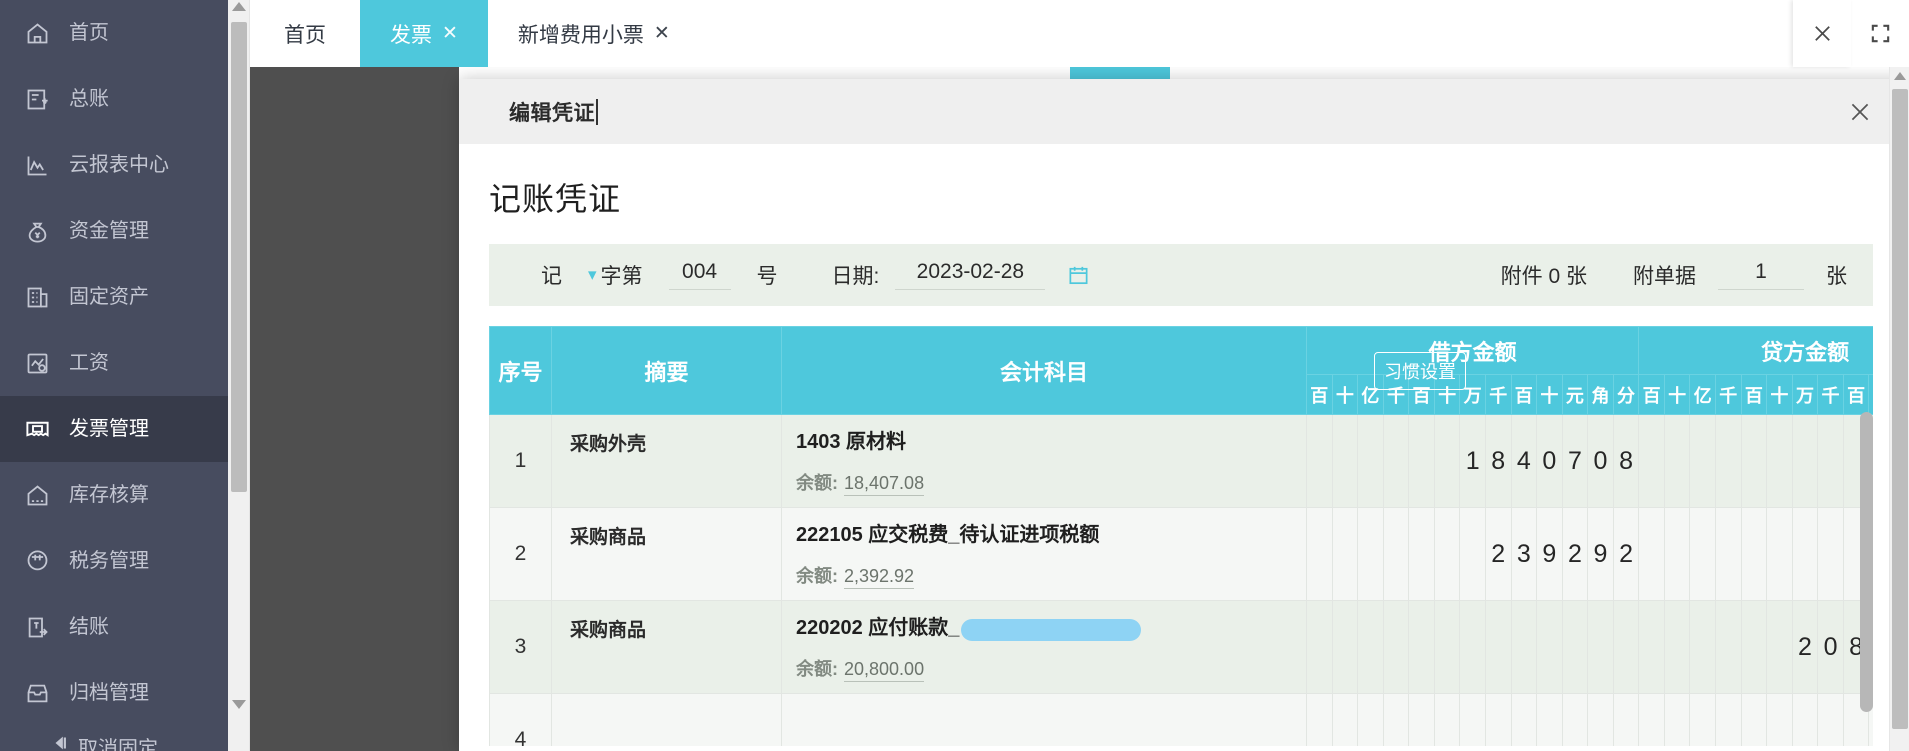 The width and height of the screenshot is (1909, 751). Describe the element at coordinates (305, 33) in the screenshot. I see `tab-home: 首页` at that location.